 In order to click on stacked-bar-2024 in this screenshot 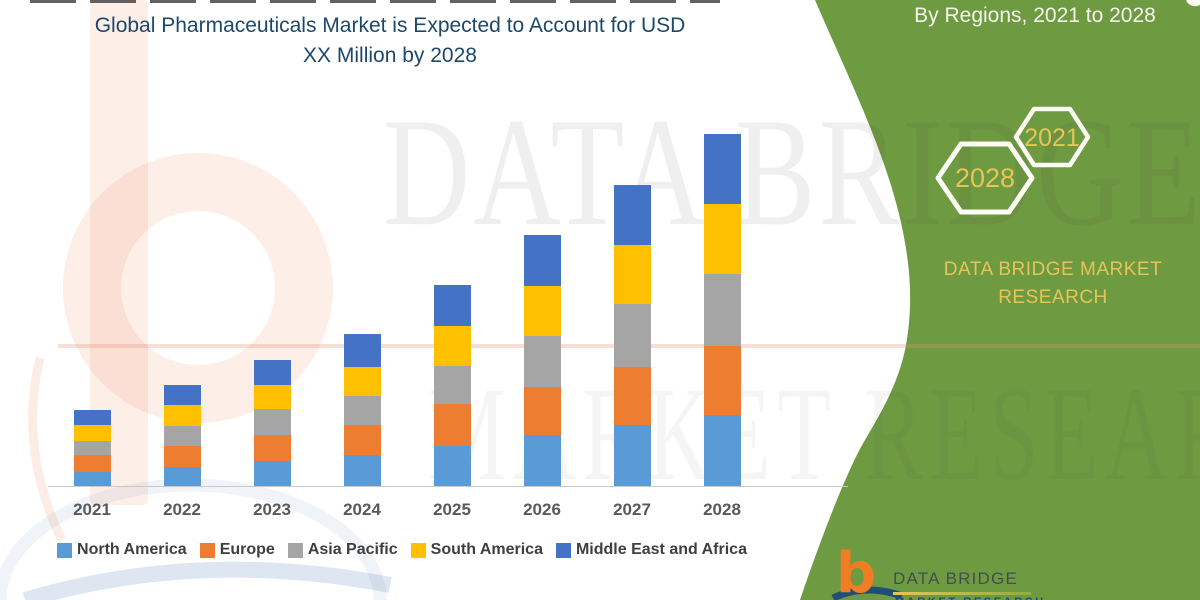, I will do `click(362, 410)`.